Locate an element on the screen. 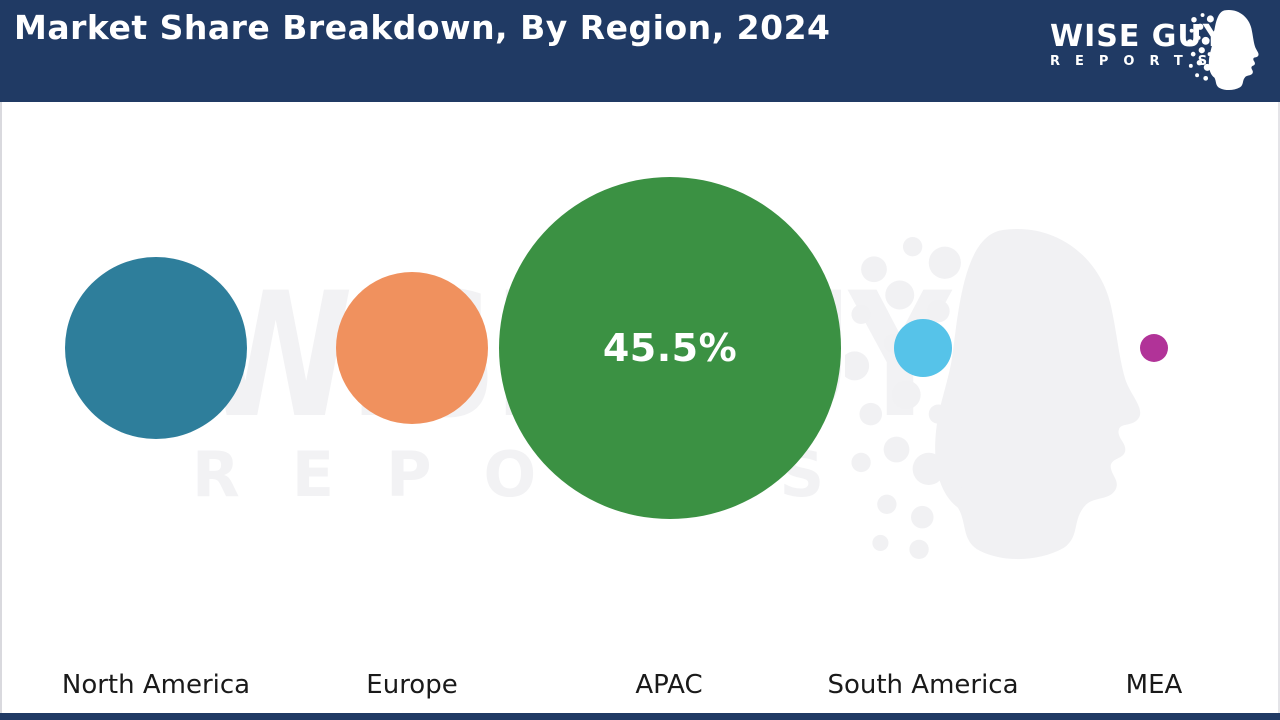 This screenshot has height=720, width=1280. bubble-europe is located at coordinates (412, 348).